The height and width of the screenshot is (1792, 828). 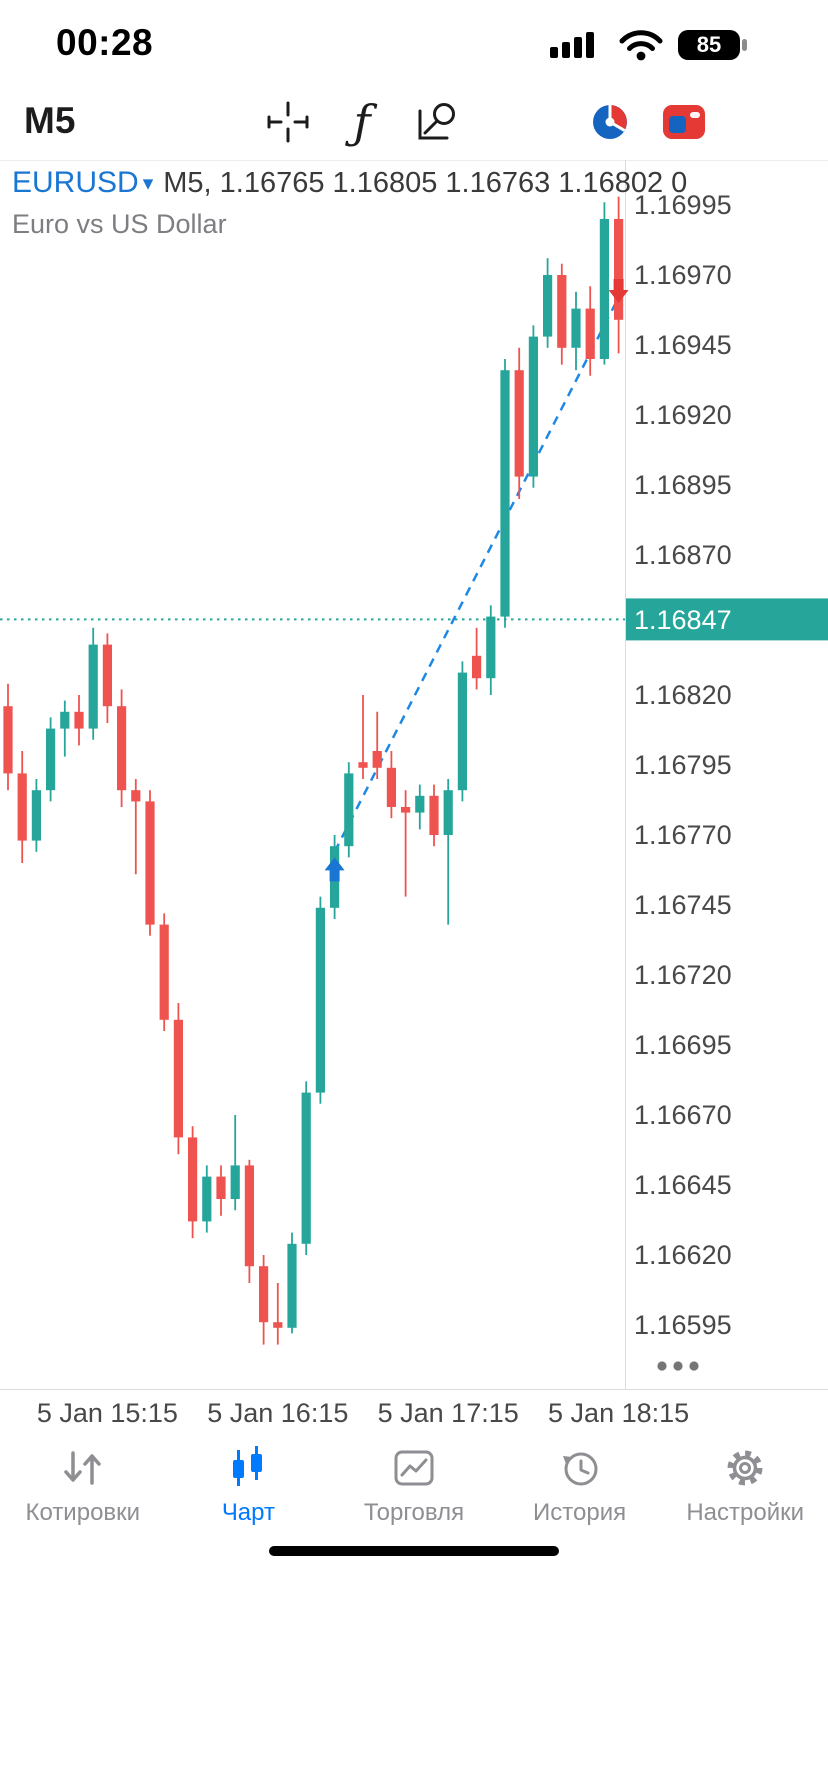 I want to click on pie-circle-icon, so click(x=610, y=122).